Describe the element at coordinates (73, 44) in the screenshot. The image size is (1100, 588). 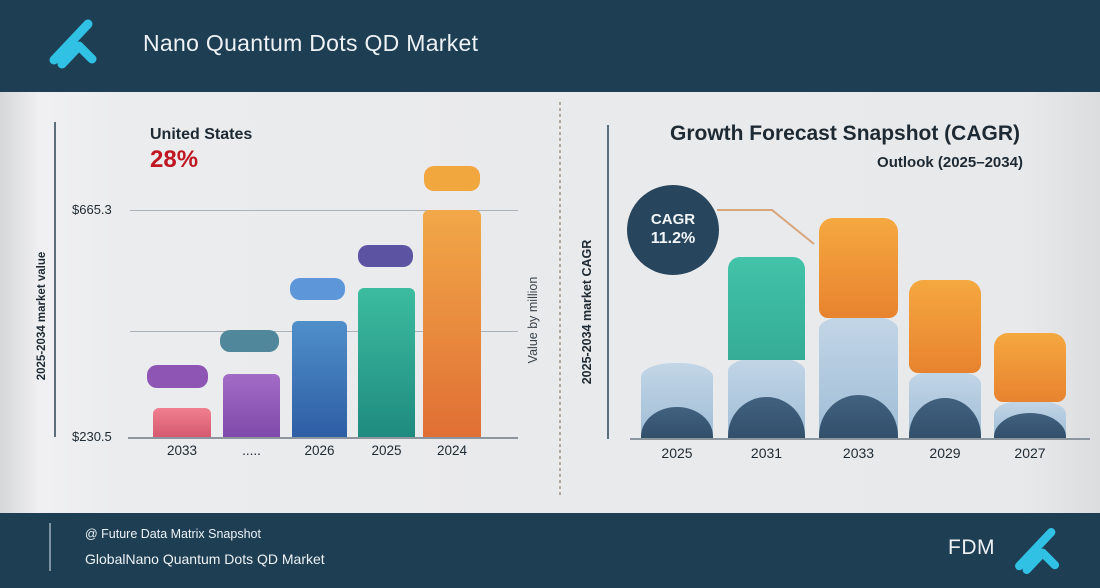
I see `brand-logo-icon` at that location.